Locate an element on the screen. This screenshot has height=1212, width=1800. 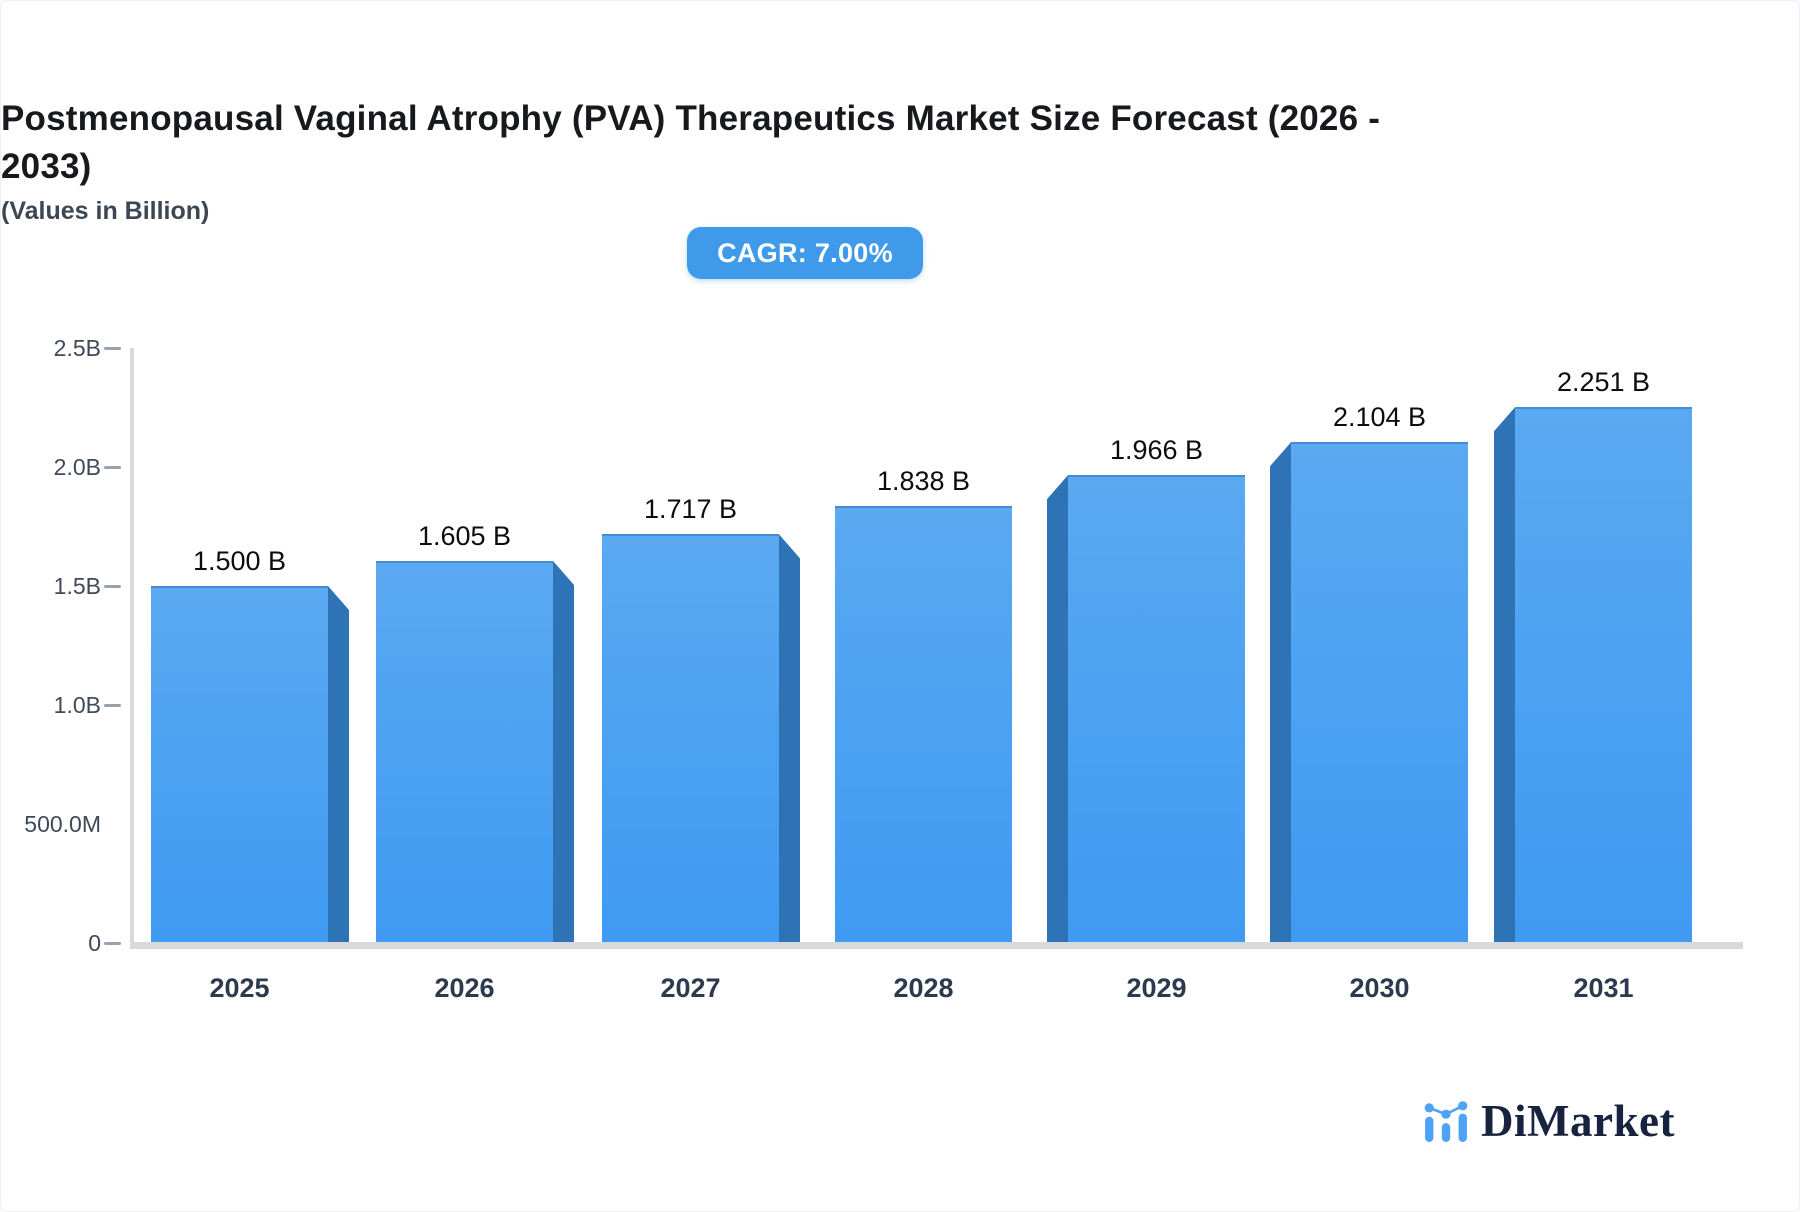
bar-2025-3d-side is located at coordinates (338, 764).